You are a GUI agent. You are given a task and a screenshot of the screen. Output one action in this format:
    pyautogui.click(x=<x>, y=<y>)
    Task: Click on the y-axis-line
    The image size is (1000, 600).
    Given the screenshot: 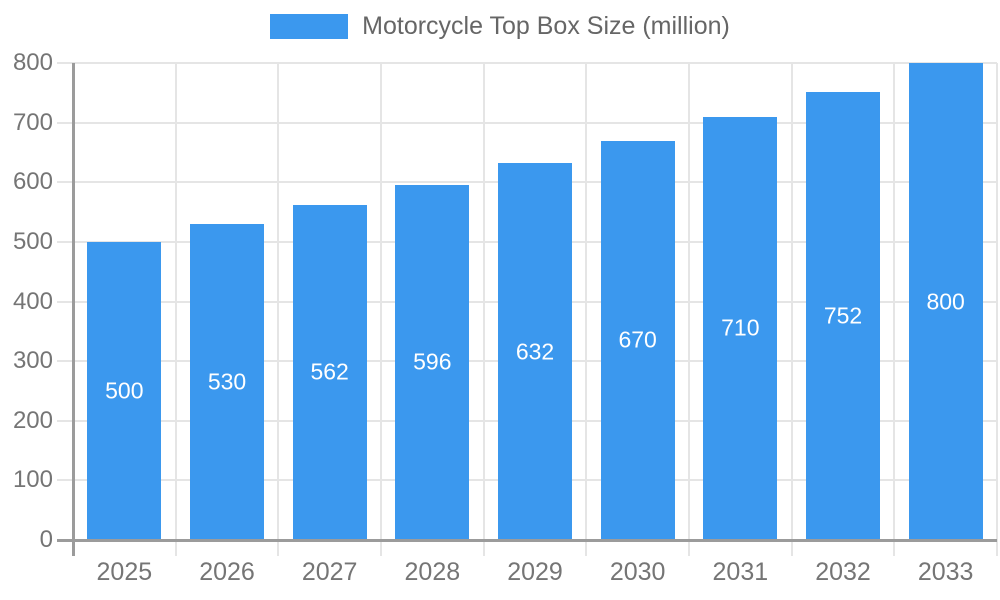 What is the action you would take?
    pyautogui.click(x=73, y=309)
    